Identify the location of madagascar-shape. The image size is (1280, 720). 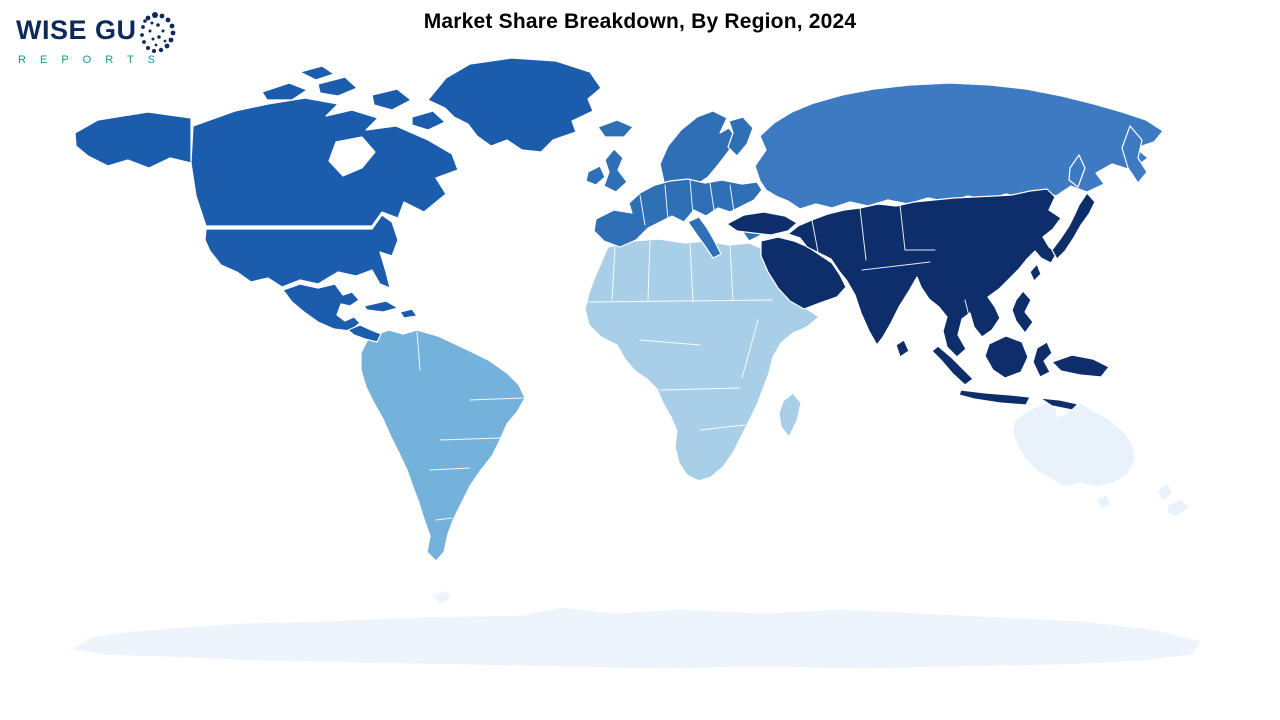
(790, 415).